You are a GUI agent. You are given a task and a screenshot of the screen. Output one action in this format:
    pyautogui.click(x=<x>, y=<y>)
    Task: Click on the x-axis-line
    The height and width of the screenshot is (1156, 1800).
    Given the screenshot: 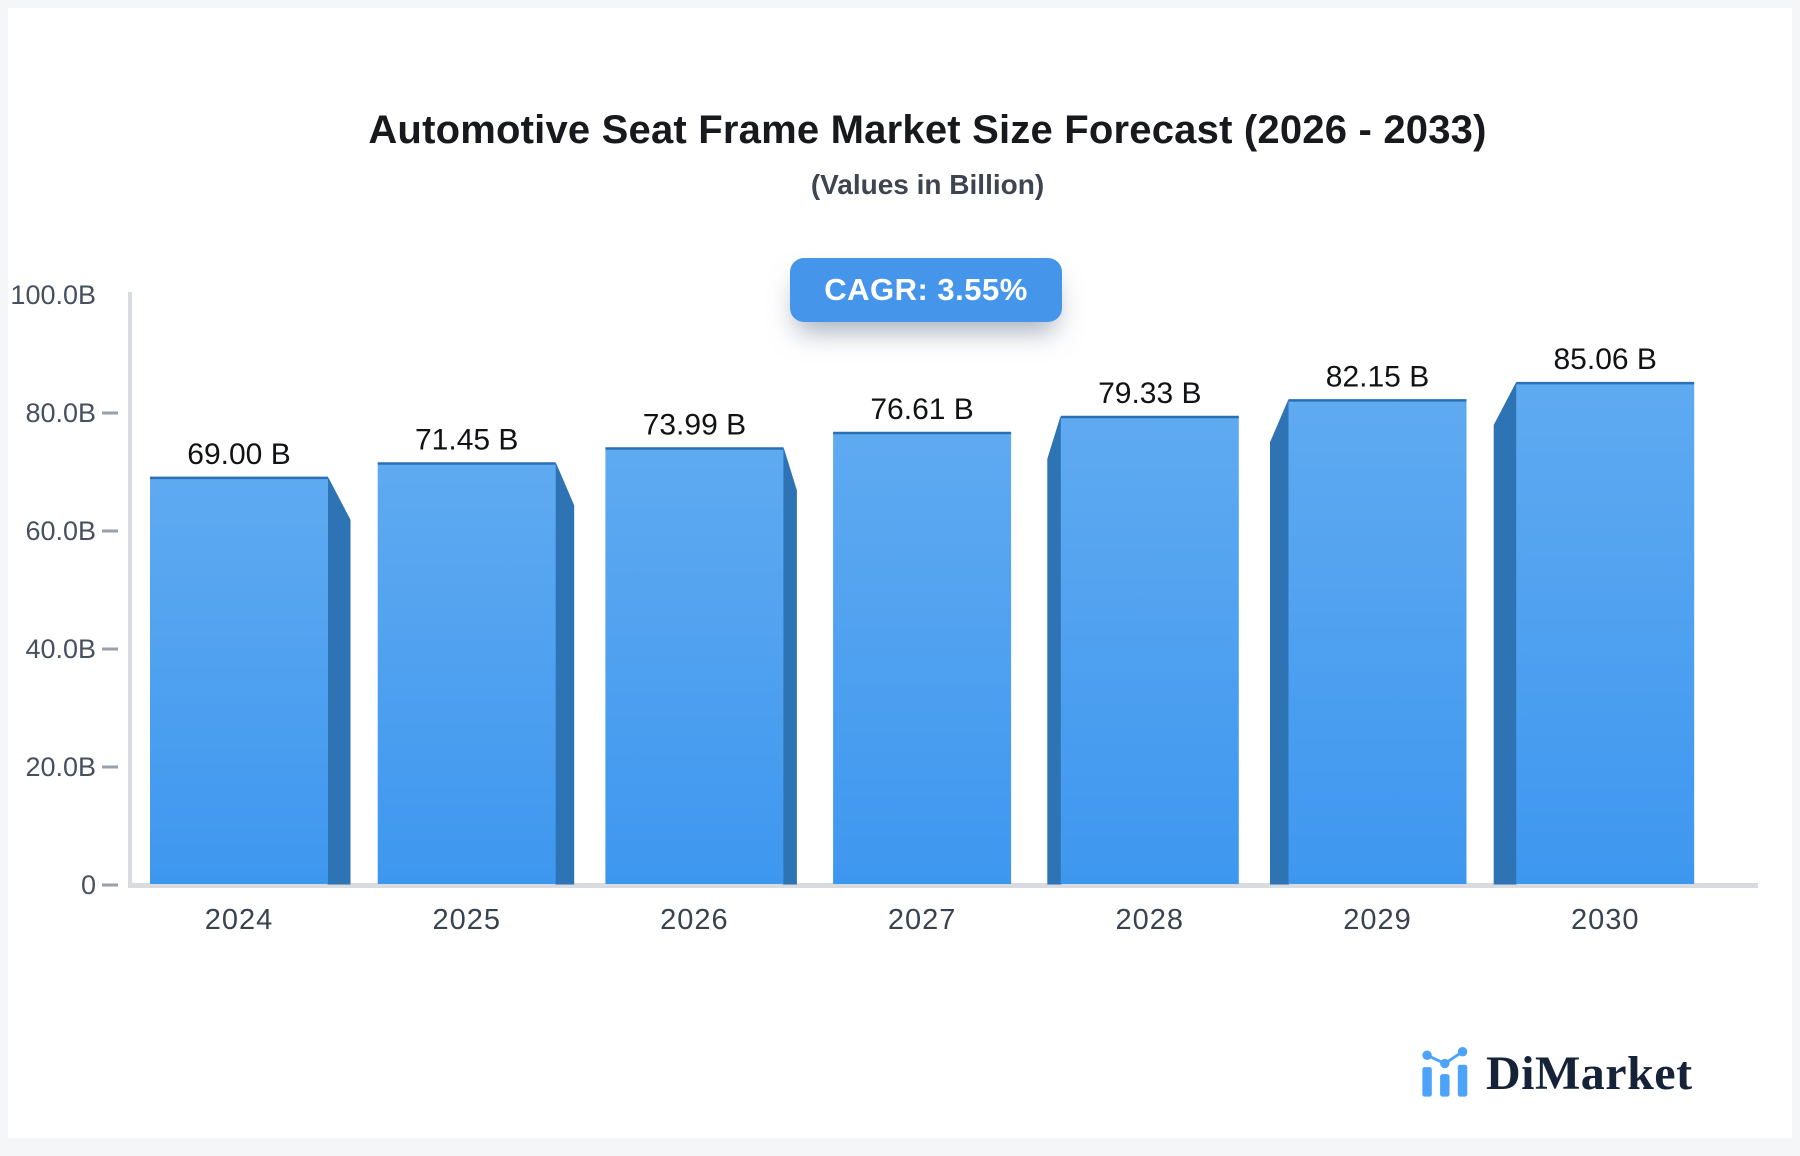 What is the action you would take?
    pyautogui.click(x=943, y=885)
    